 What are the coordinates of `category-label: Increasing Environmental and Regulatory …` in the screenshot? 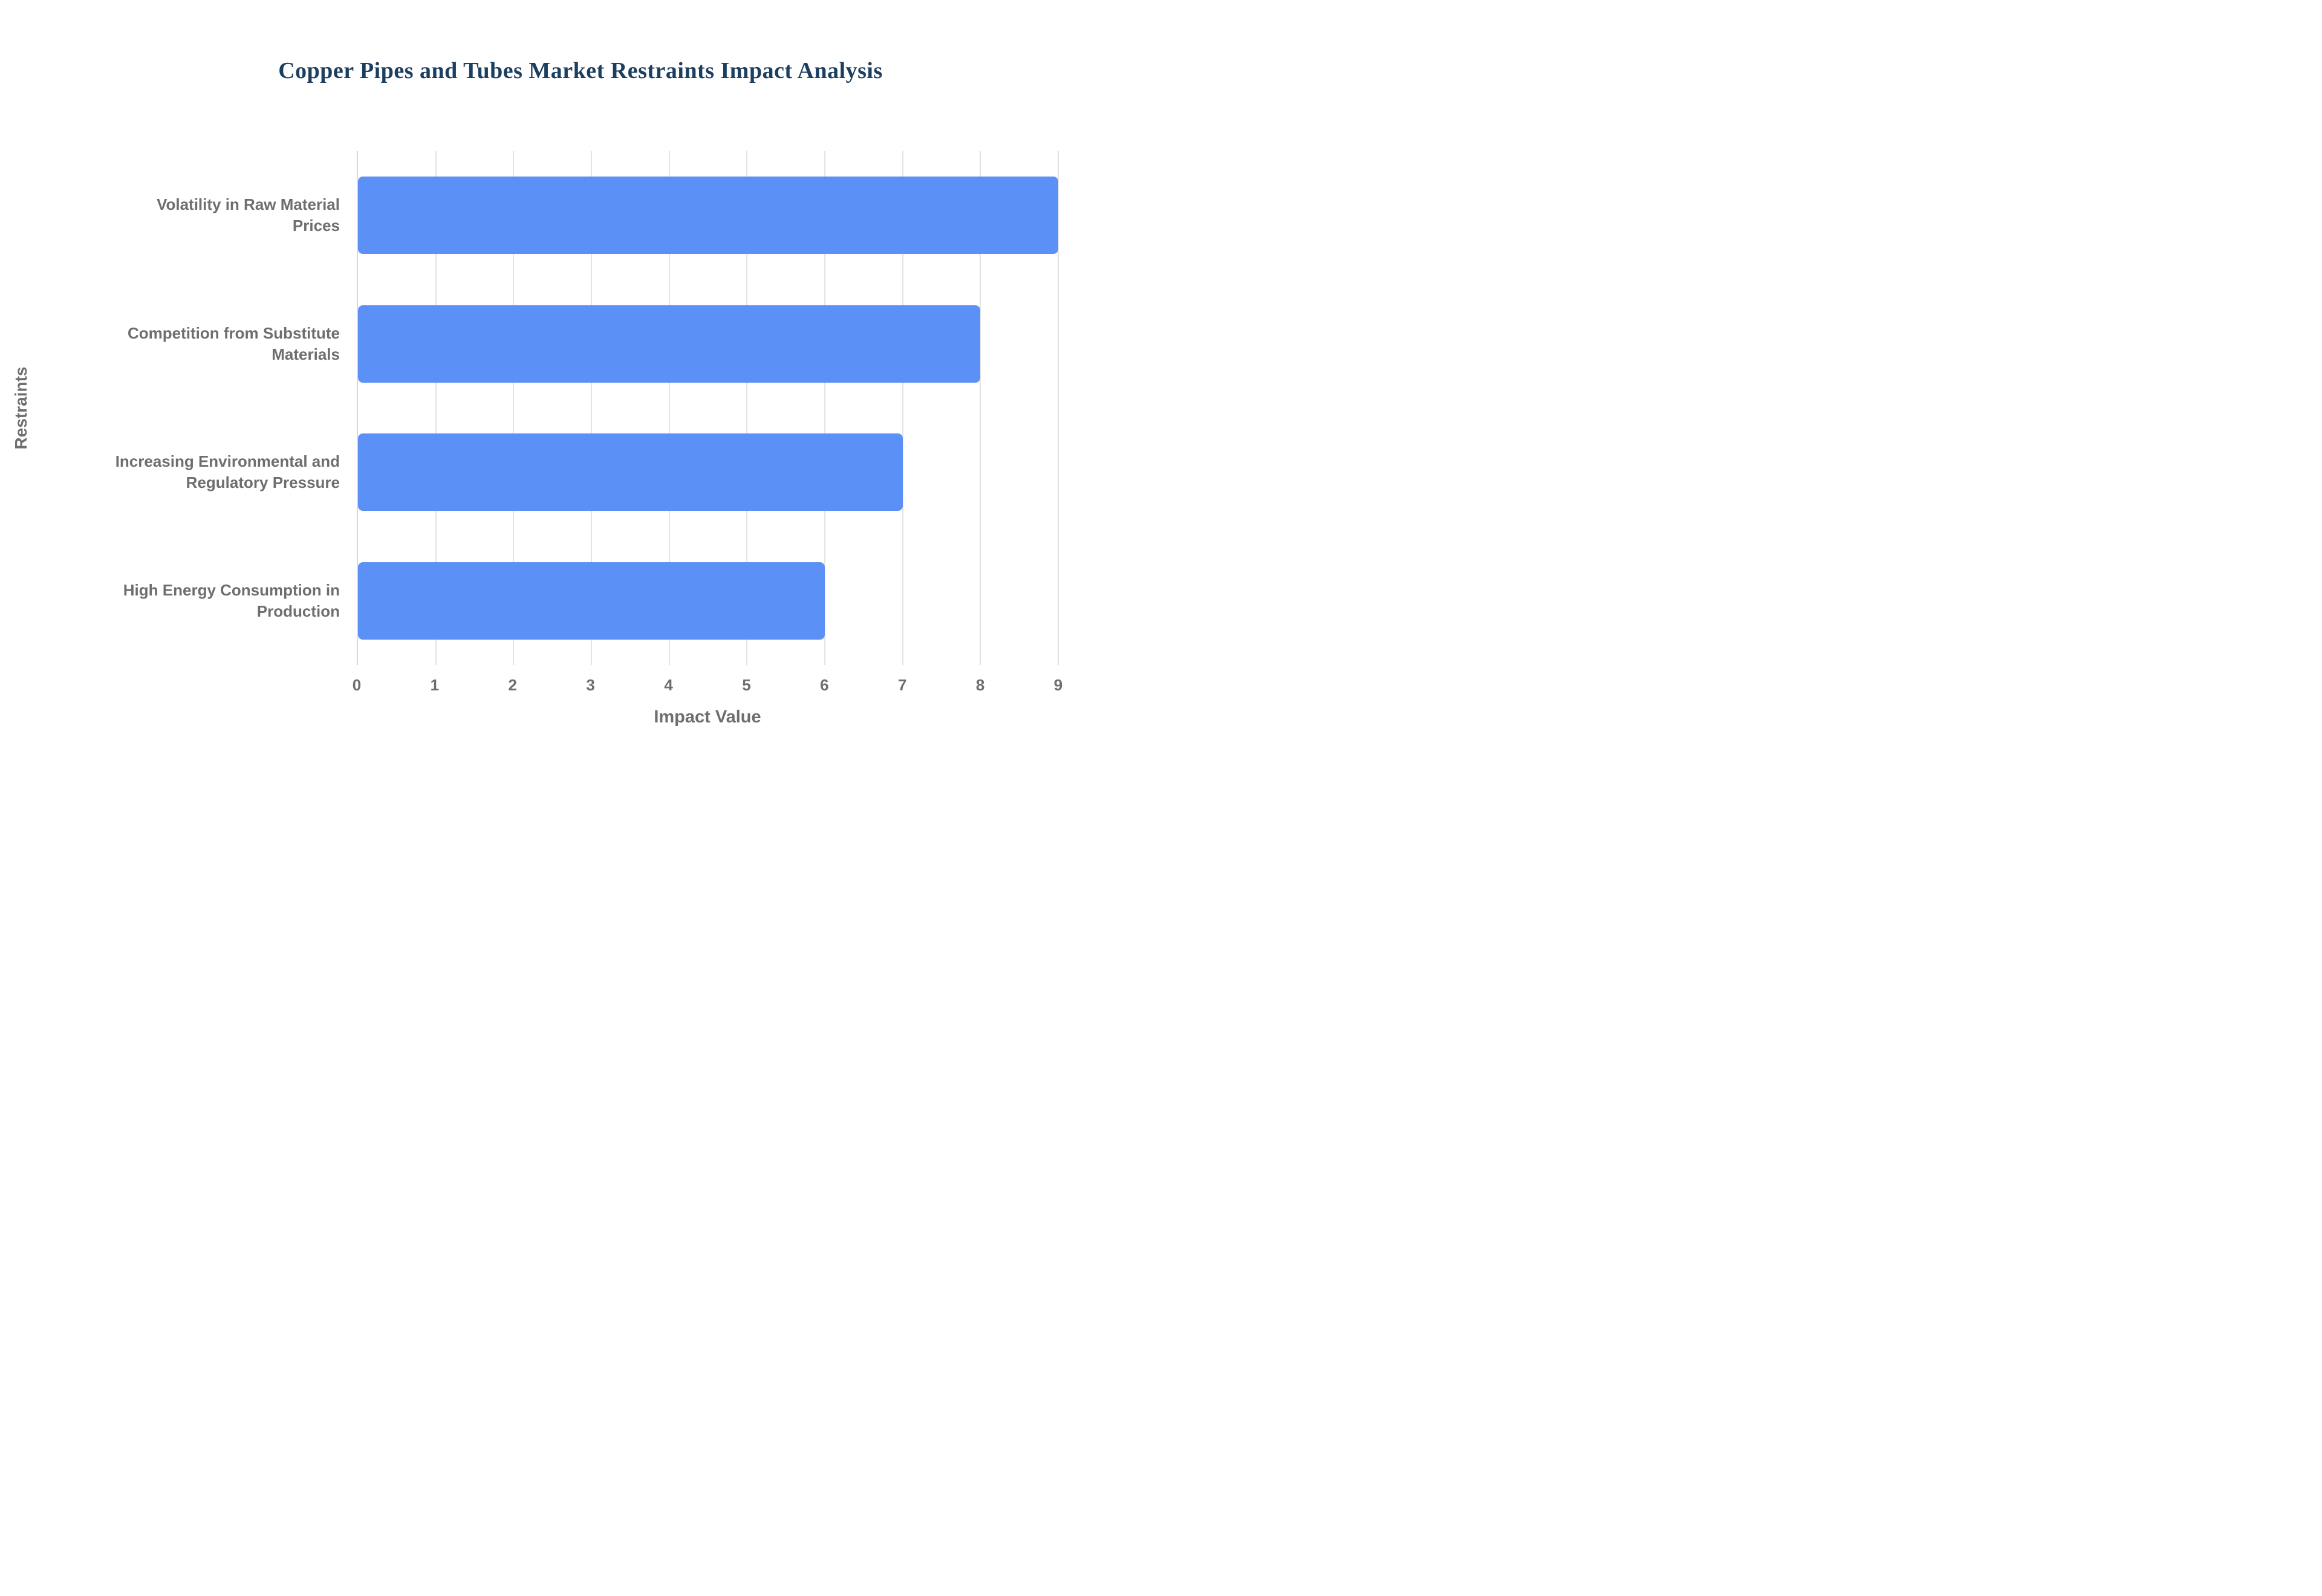 It's located at (228, 472).